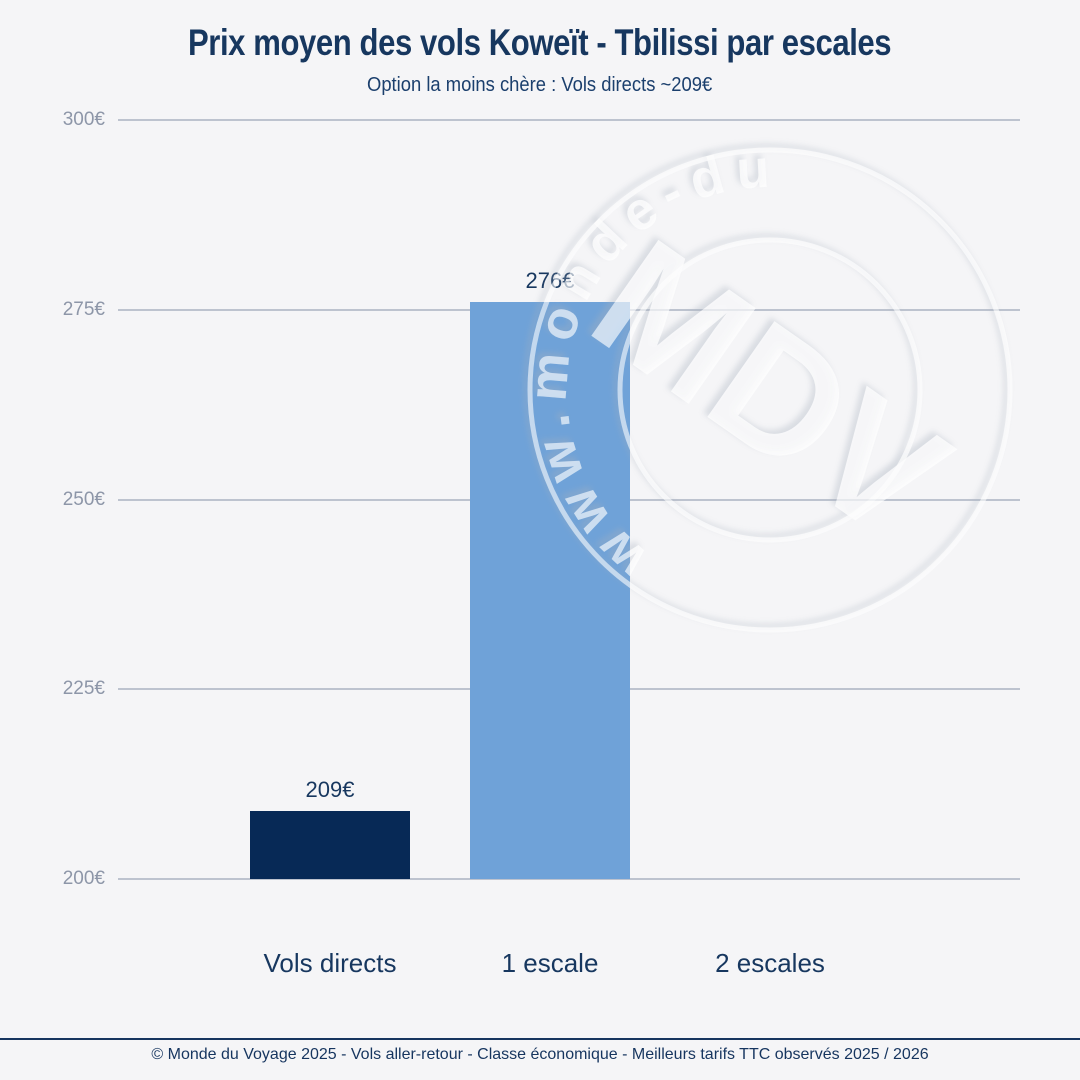  What do you see at coordinates (550, 963) in the screenshot?
I see `x-category-label: 1 escale` at bounding box center [550, 963].